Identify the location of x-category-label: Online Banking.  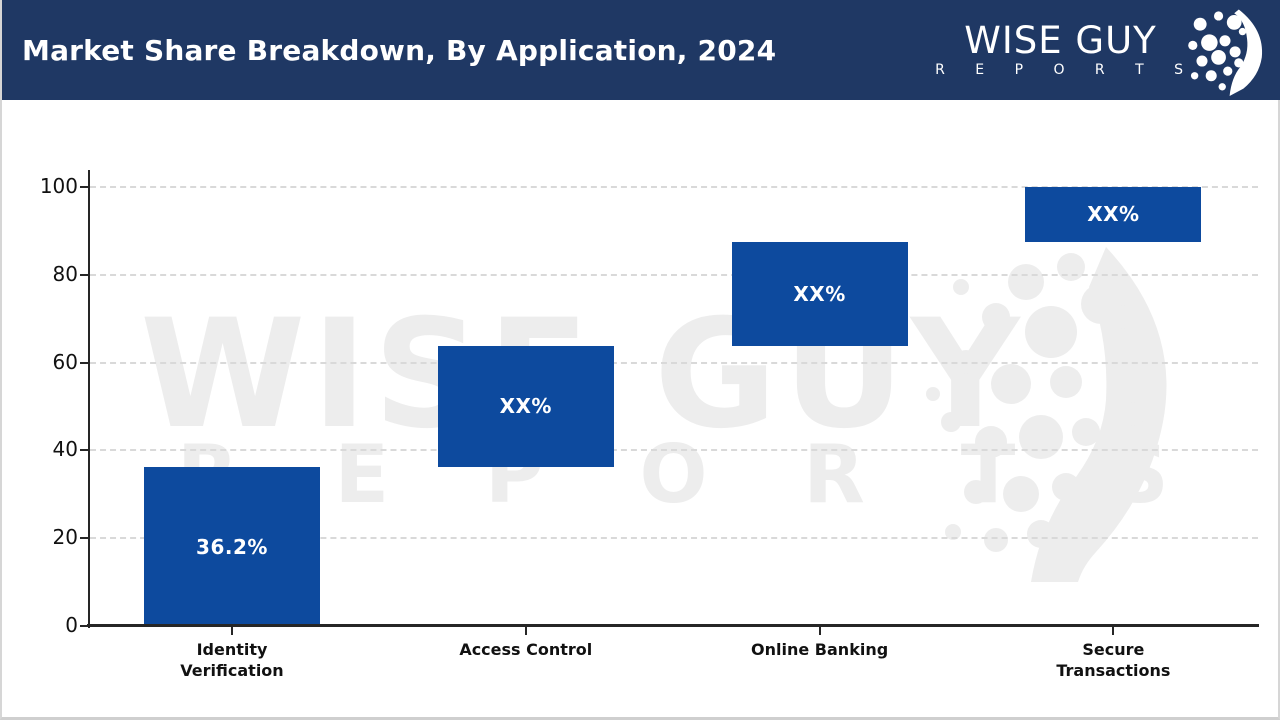
(820, 649).